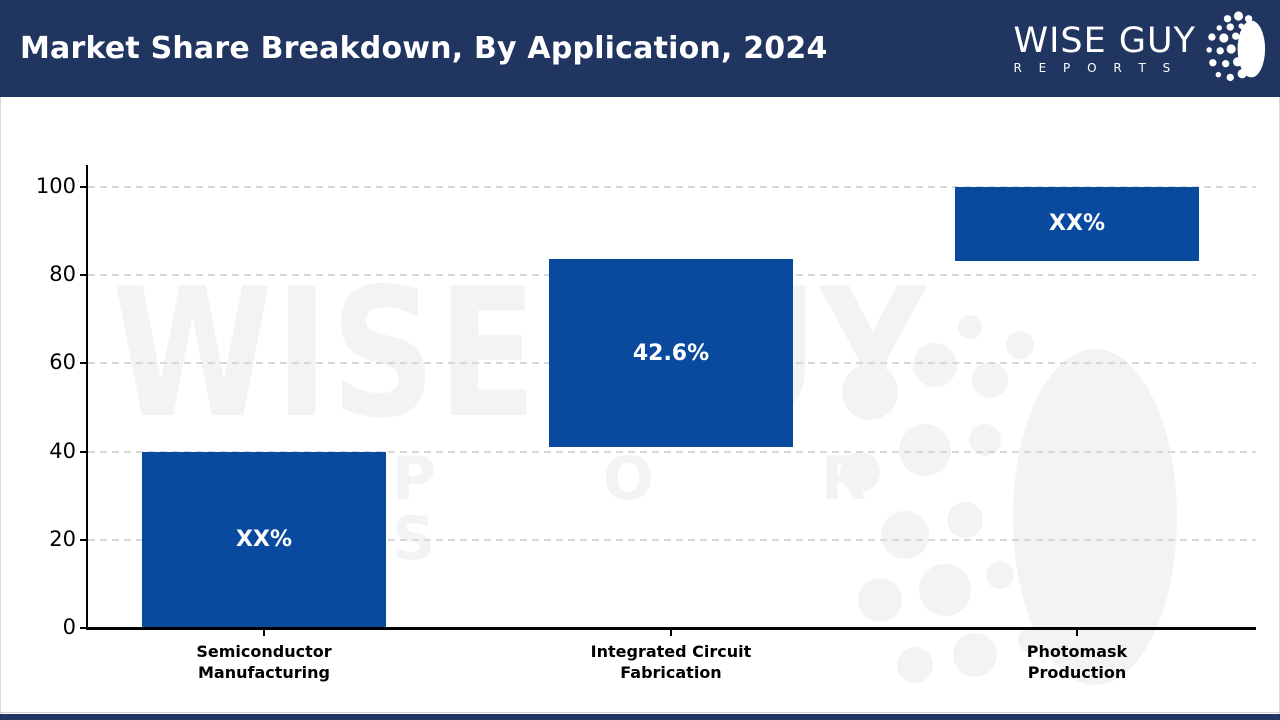 This screenshot has width=1280, height=720. I want to click on bar-2: XX%, so click(1077, 224).